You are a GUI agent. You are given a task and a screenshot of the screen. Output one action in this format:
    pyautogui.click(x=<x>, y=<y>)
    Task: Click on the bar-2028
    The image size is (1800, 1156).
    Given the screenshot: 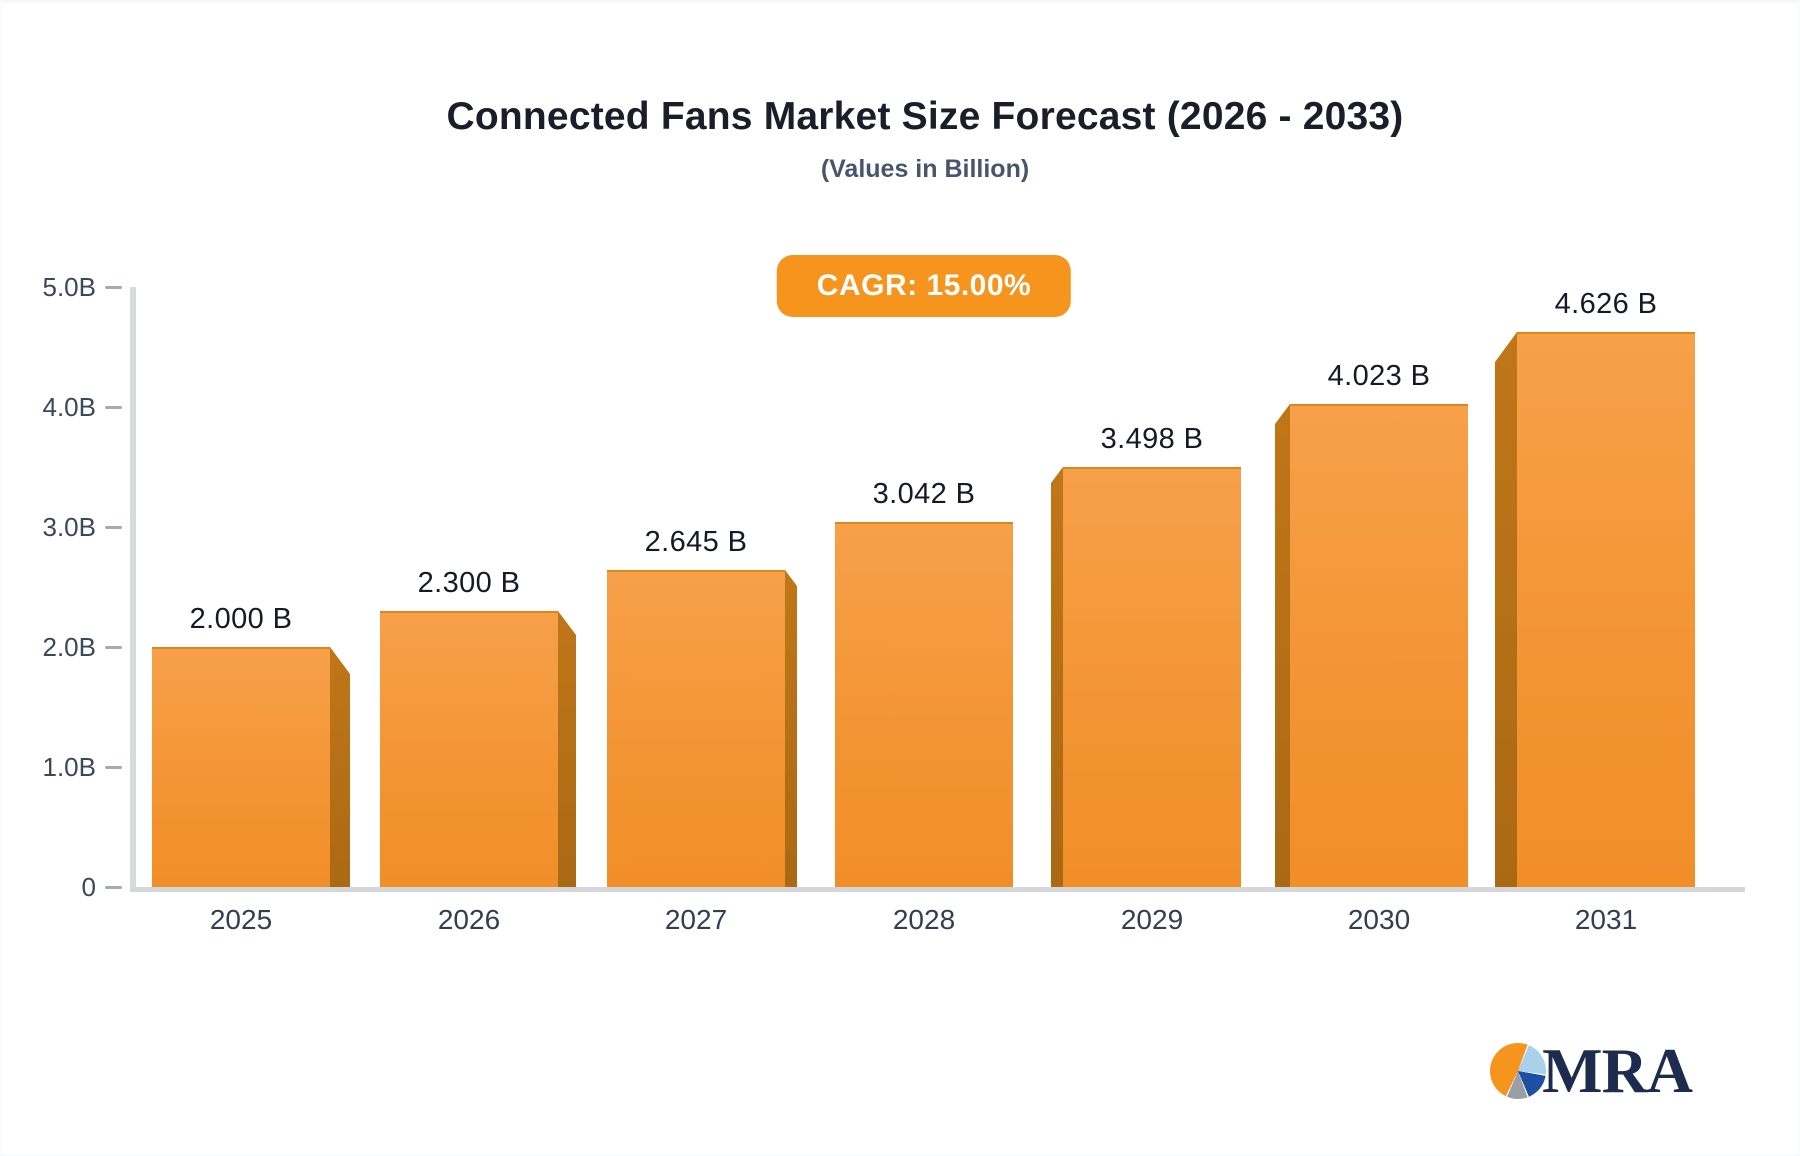 What is the action you would take?
    pyautogui.click(x=924, y=704)
    